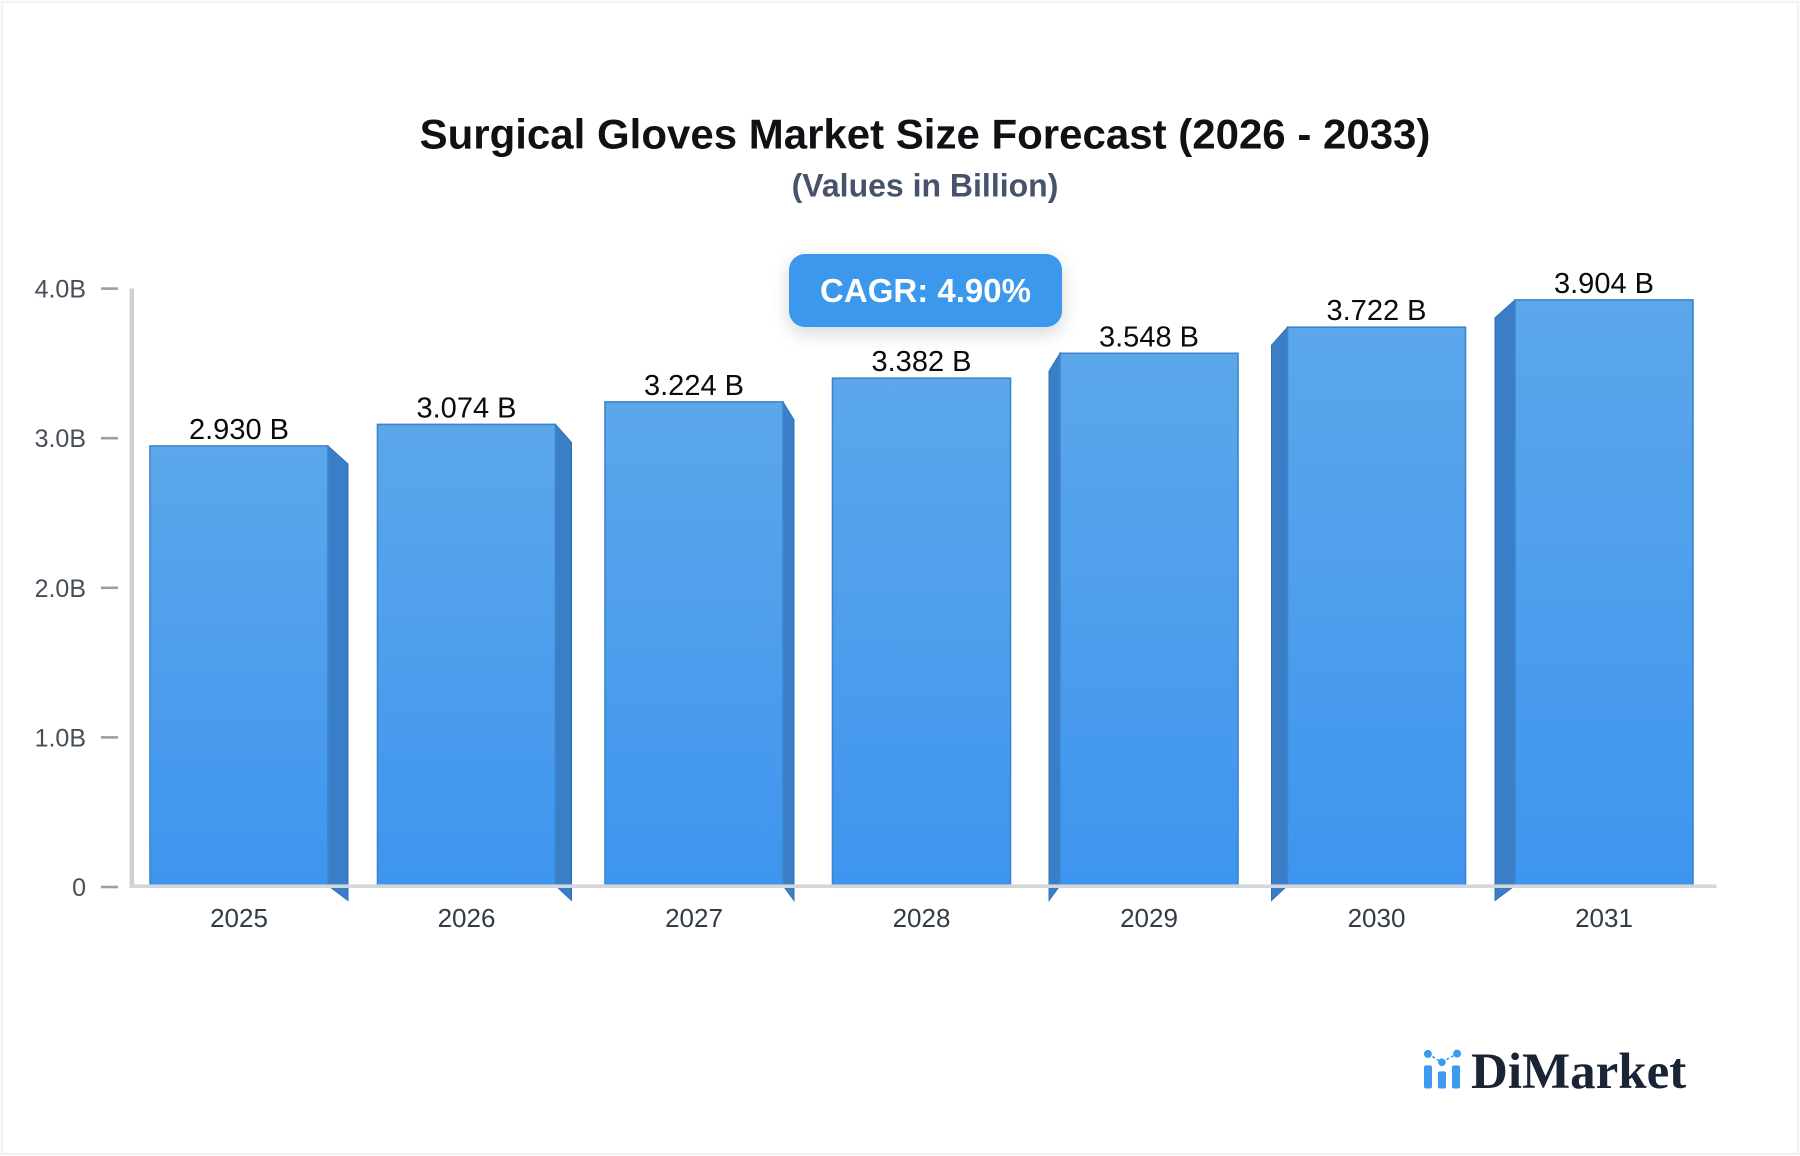 This screenshot has height=1156, width=1800. What do you see at coordinates (925, 290) in the screenshot?
I see `svg-text: CAGR: 4.90%` at bounding box center [925, 290].